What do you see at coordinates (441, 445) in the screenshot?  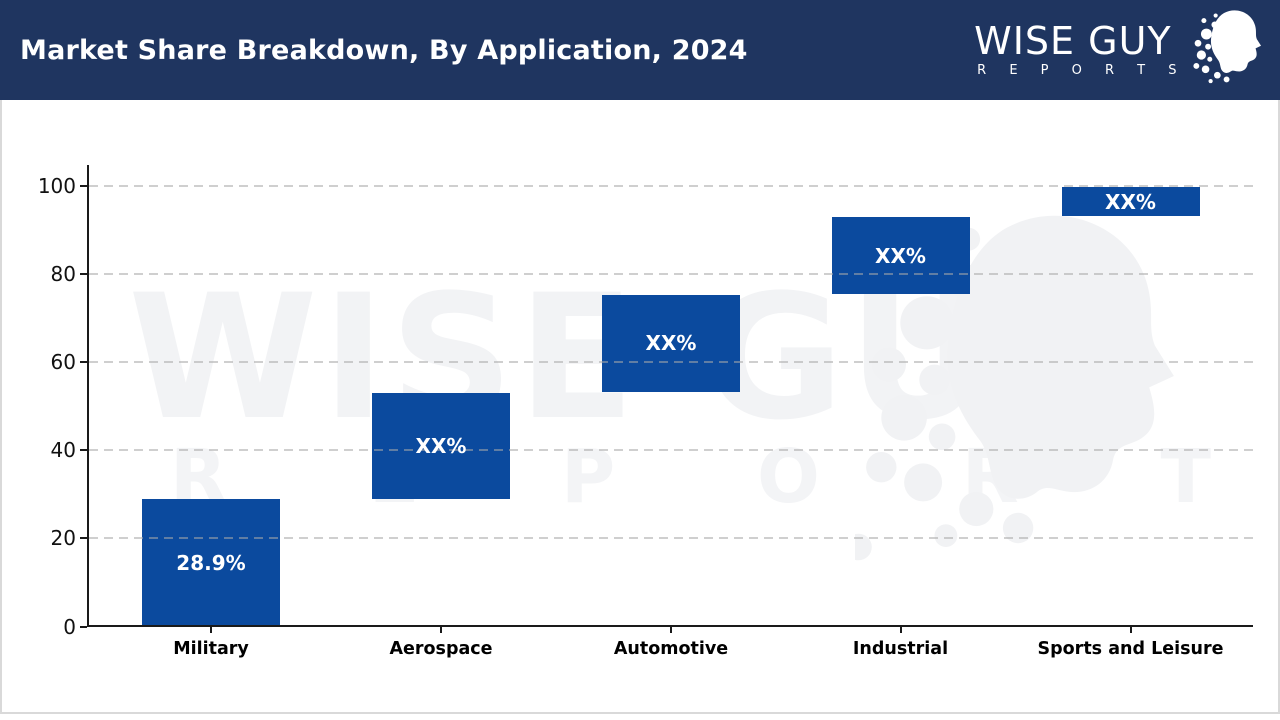 I see `bar-aerospace` at bounding box center [441, 445].